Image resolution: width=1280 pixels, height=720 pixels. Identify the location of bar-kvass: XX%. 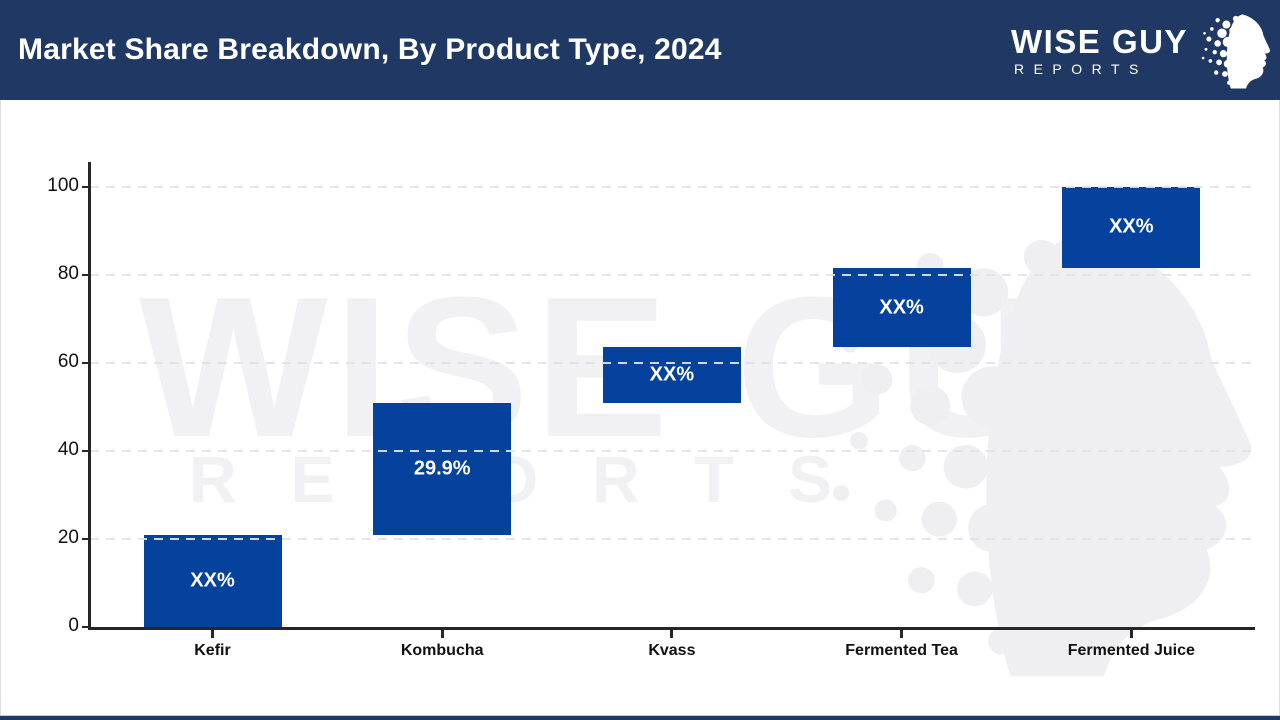
(671, 375).